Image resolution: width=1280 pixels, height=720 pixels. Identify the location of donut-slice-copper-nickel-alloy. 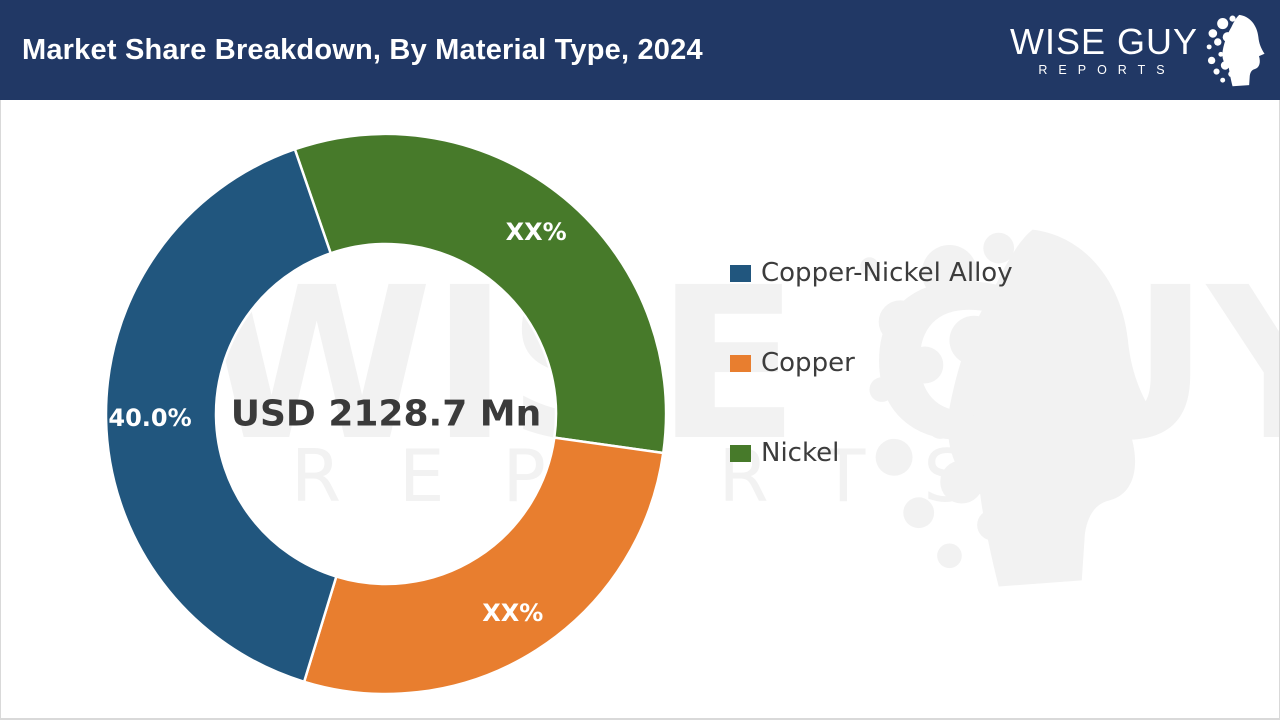
(221, 415).